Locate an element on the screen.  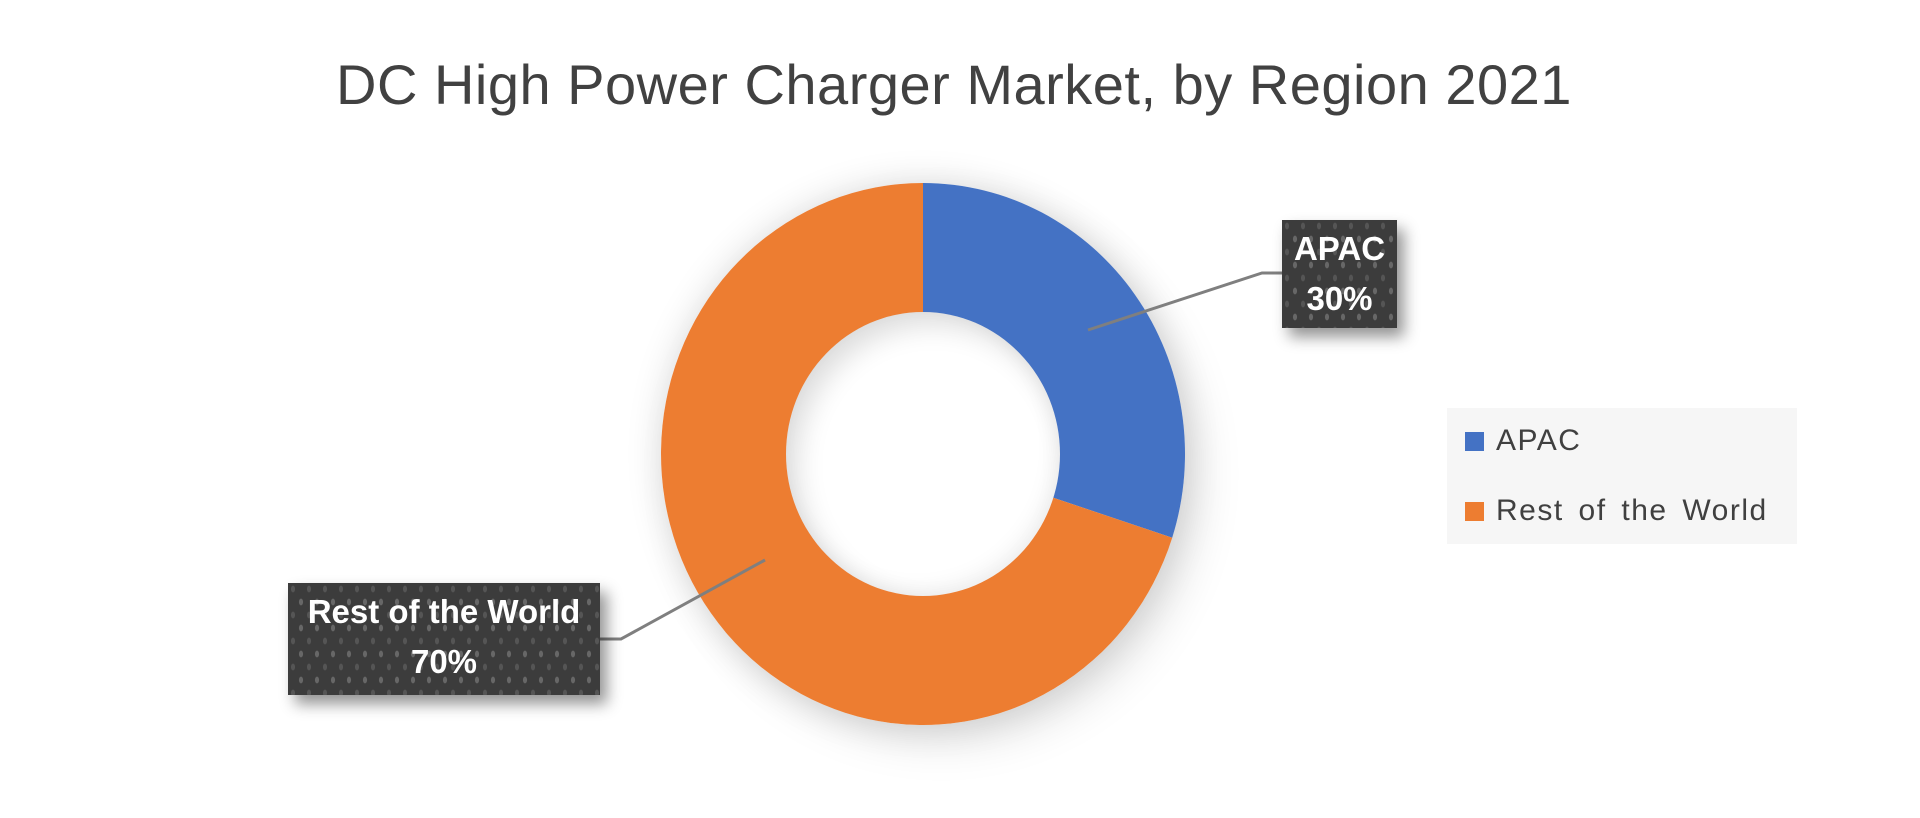
legend-item-apac: APAC is located at coordinates (1631, 441).